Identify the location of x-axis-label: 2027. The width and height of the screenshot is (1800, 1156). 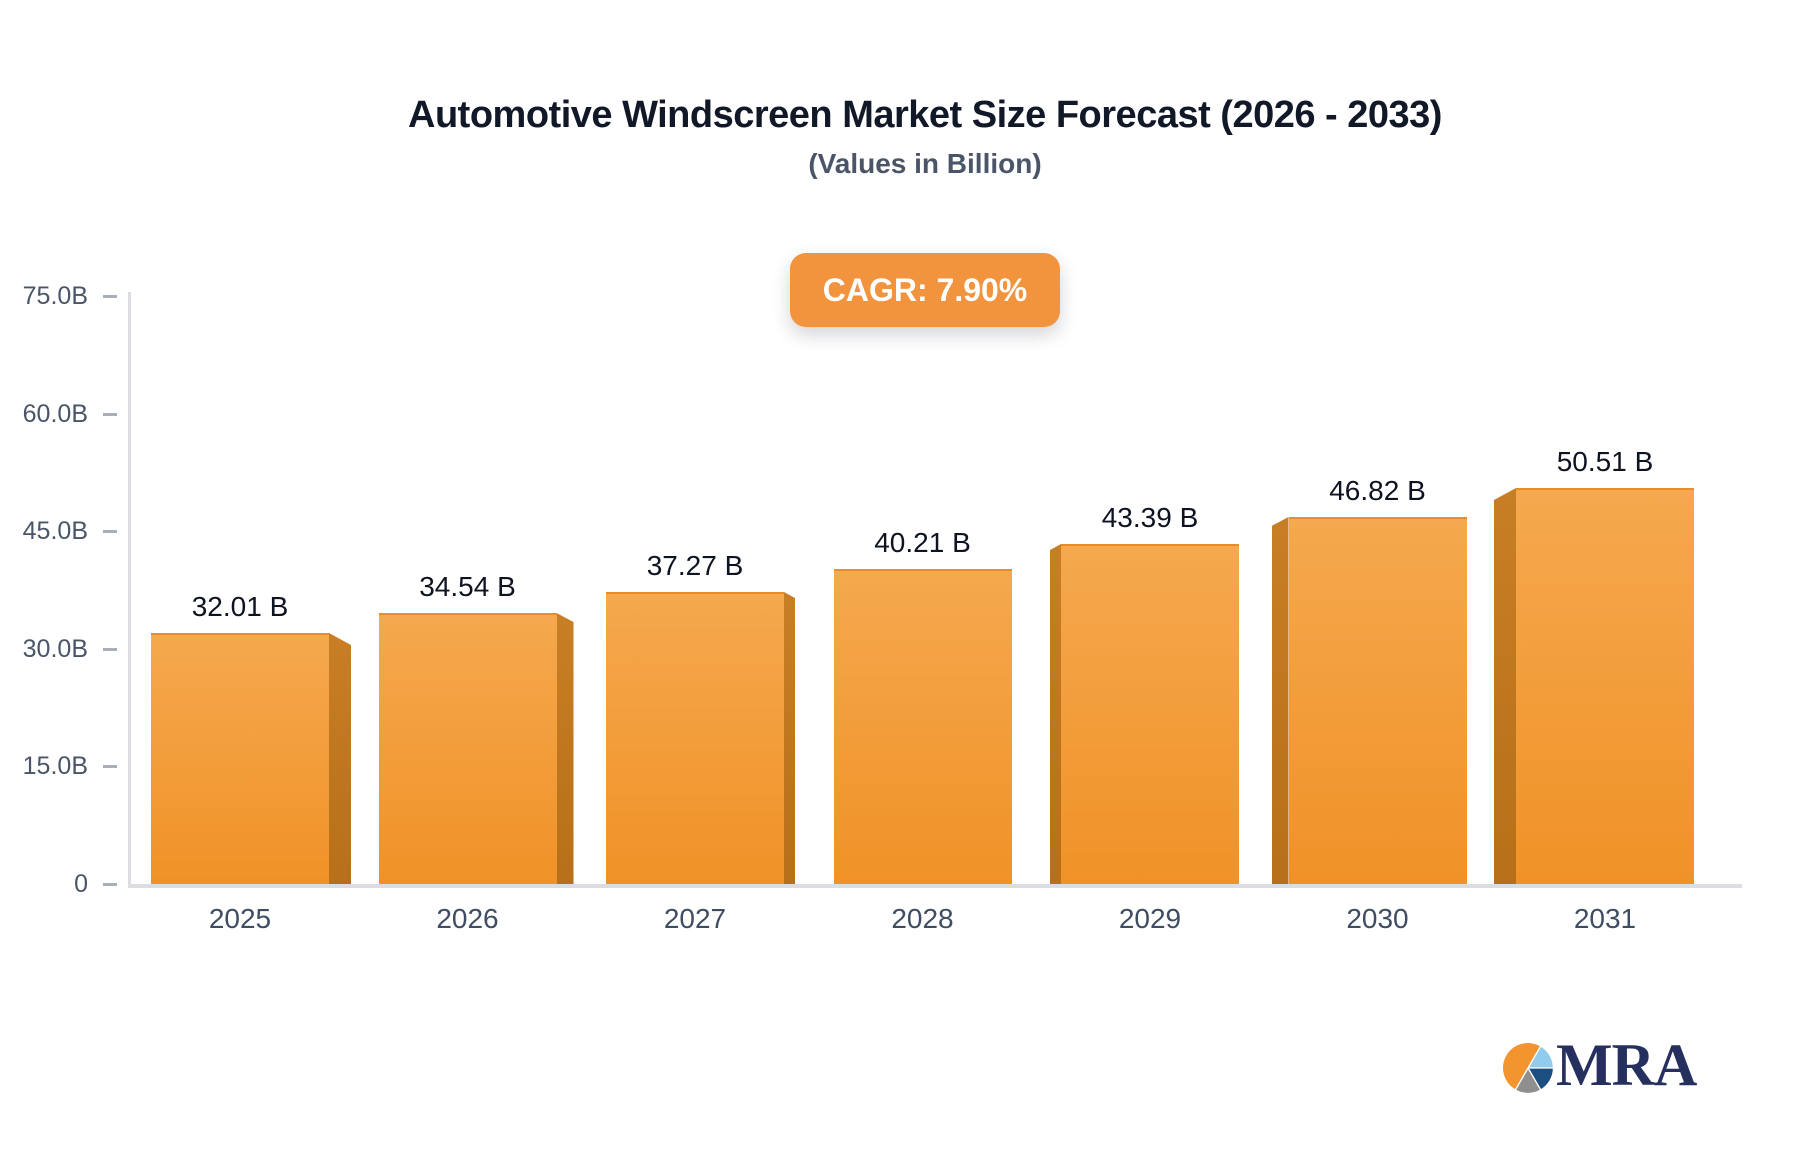
(695, 918).